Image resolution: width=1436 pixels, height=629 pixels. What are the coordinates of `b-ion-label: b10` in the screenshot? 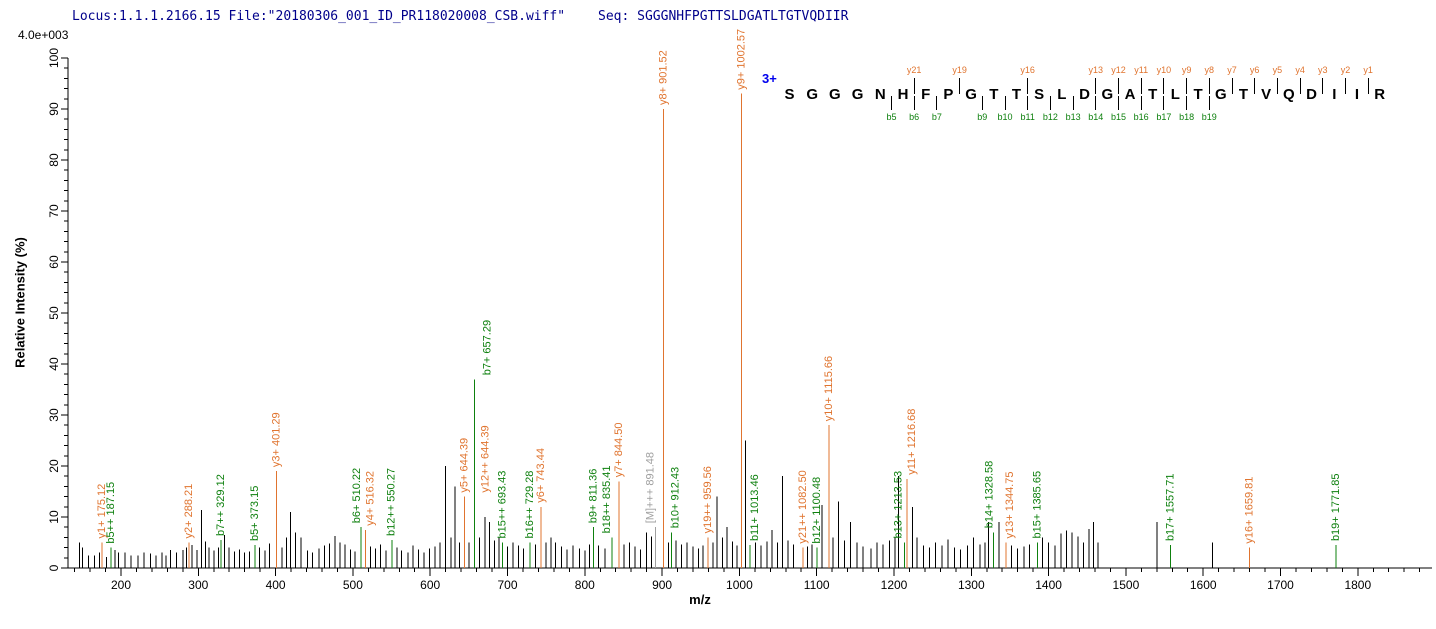 It's located at (1005, 117).